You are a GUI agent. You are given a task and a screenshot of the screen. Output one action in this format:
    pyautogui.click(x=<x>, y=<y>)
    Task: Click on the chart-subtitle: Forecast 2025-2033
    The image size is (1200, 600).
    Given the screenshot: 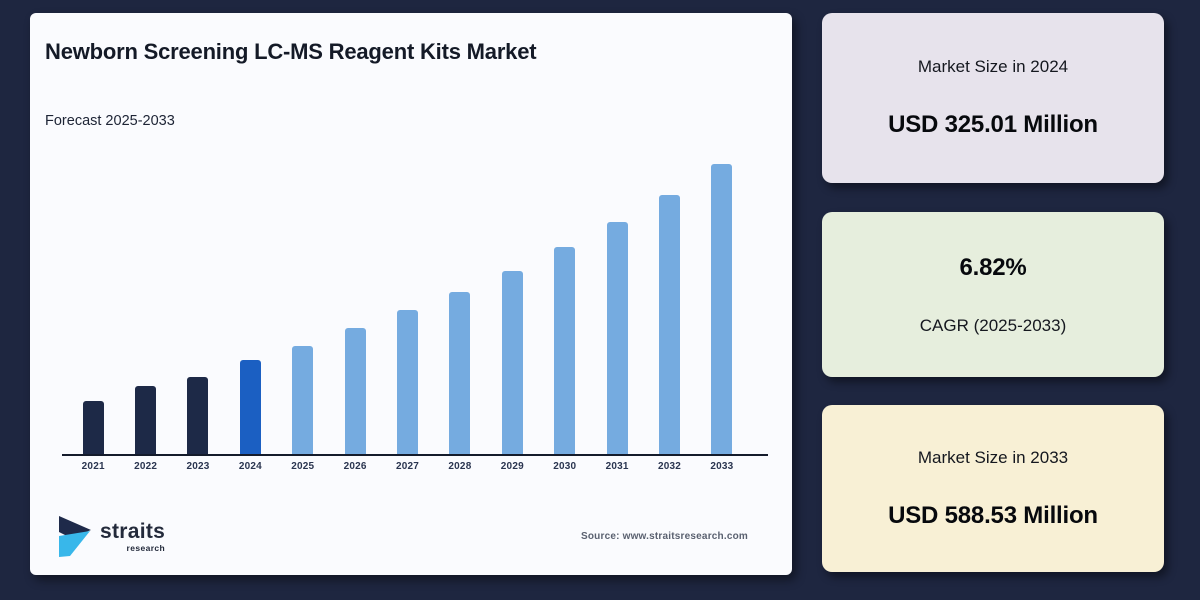 What is the action you would take?
    pyautogui.click(x=110, y=121)
    